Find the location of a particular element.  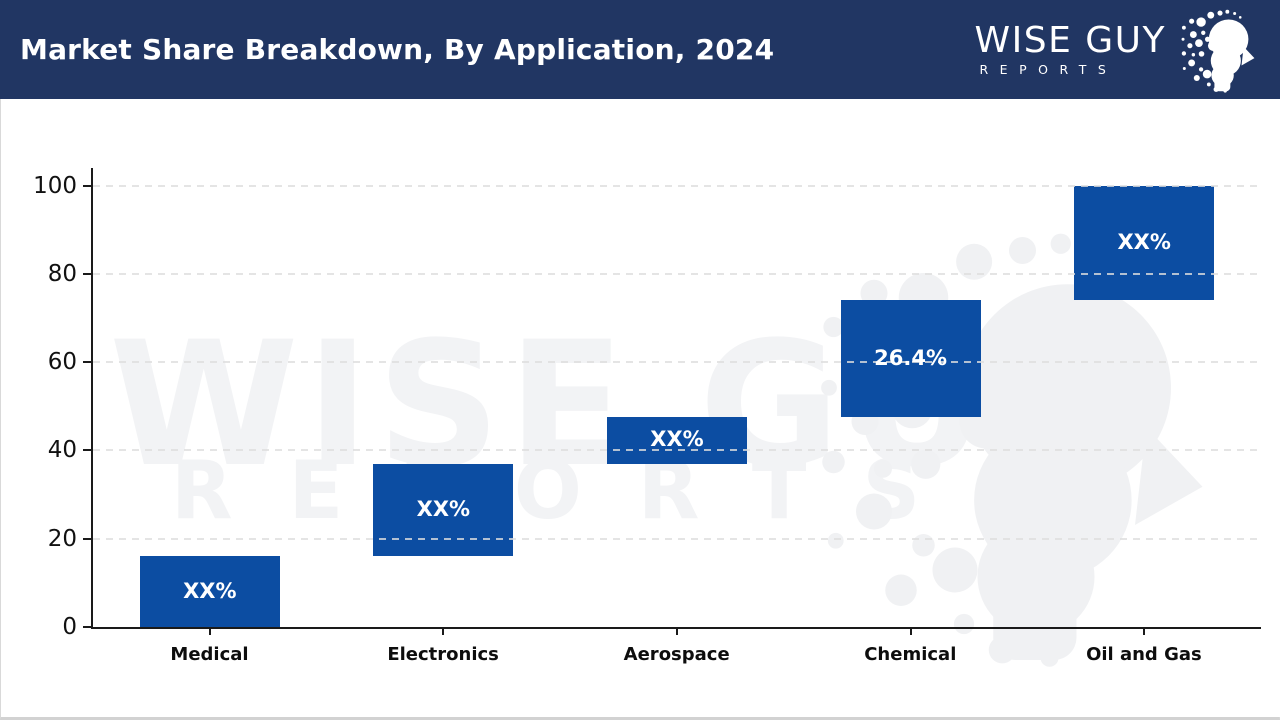

x-tick-oil-and-gas is located at coordinates (1144, 631).